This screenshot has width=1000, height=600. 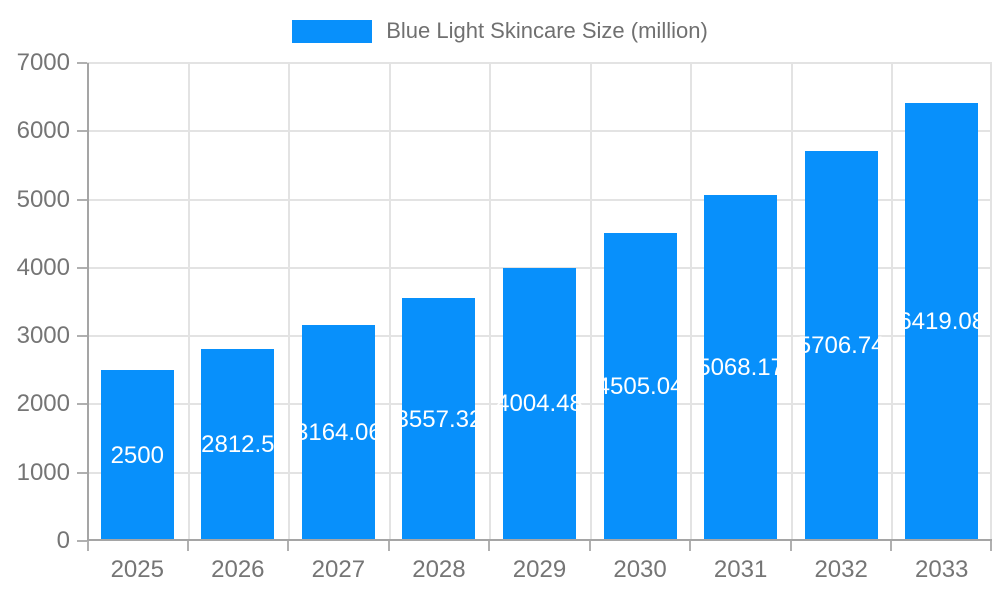 I want to click on bar-2032, so click(x=841, y=345).